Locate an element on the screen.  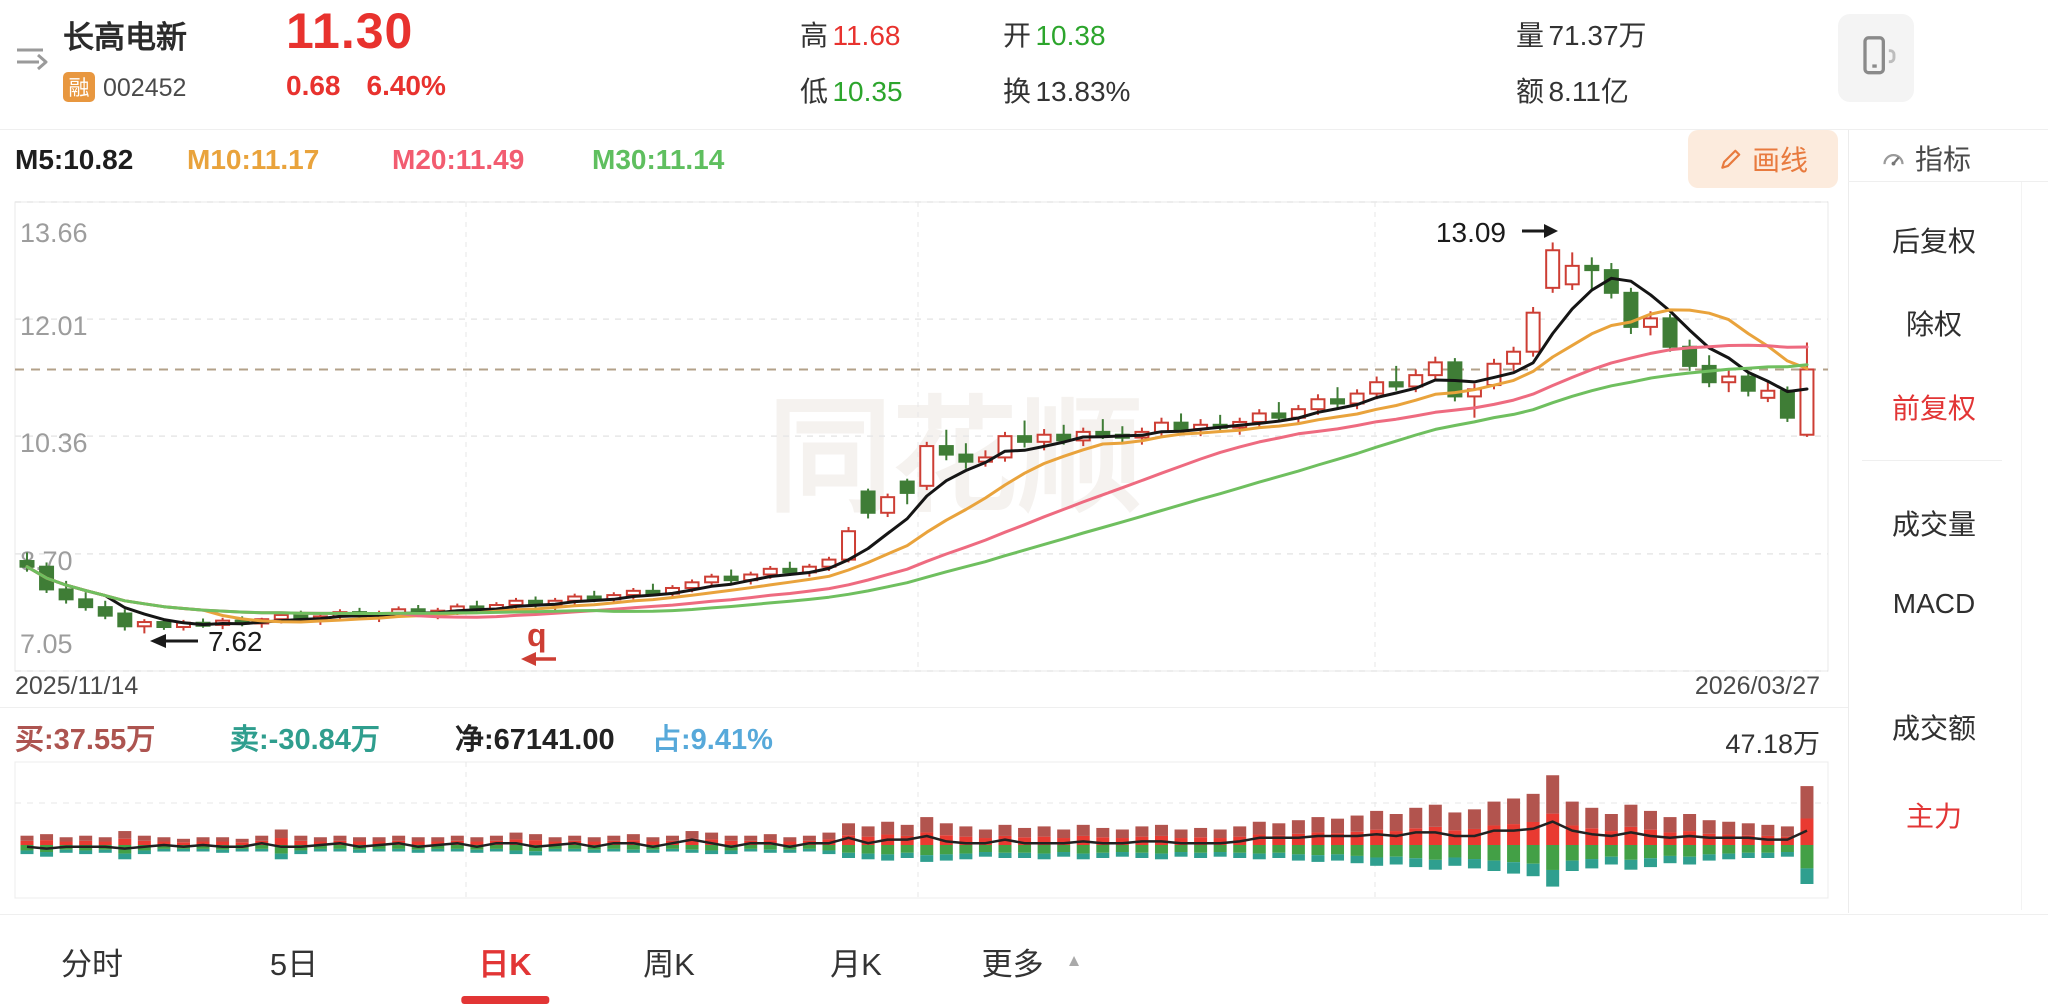
indicator-header: 指标 is located at coordinates (1925, 158).